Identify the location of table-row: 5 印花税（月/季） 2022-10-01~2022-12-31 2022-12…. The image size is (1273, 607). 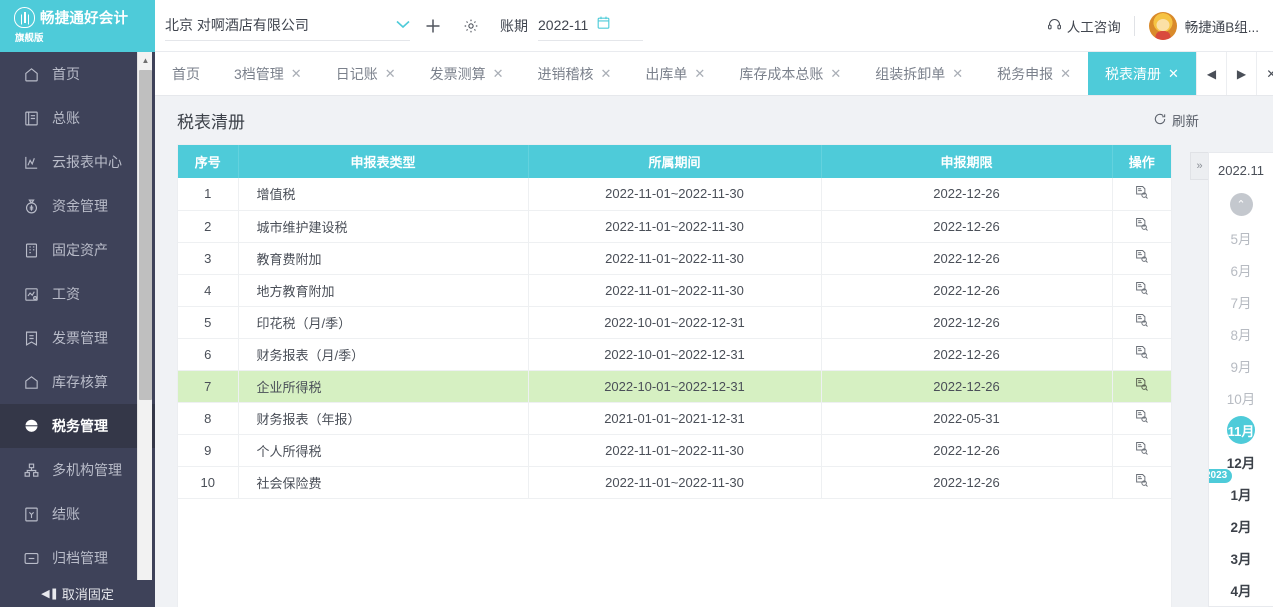
(674, 322).